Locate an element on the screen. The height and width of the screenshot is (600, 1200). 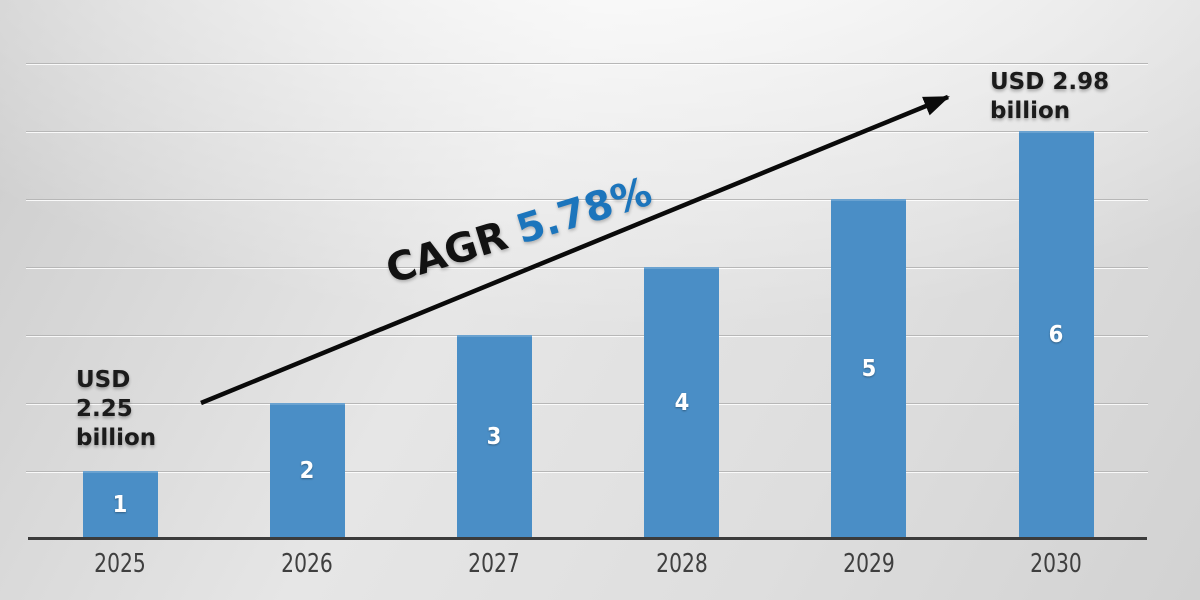
x-axis-tick-2025: 2025 is located at coordinates (120, 564).